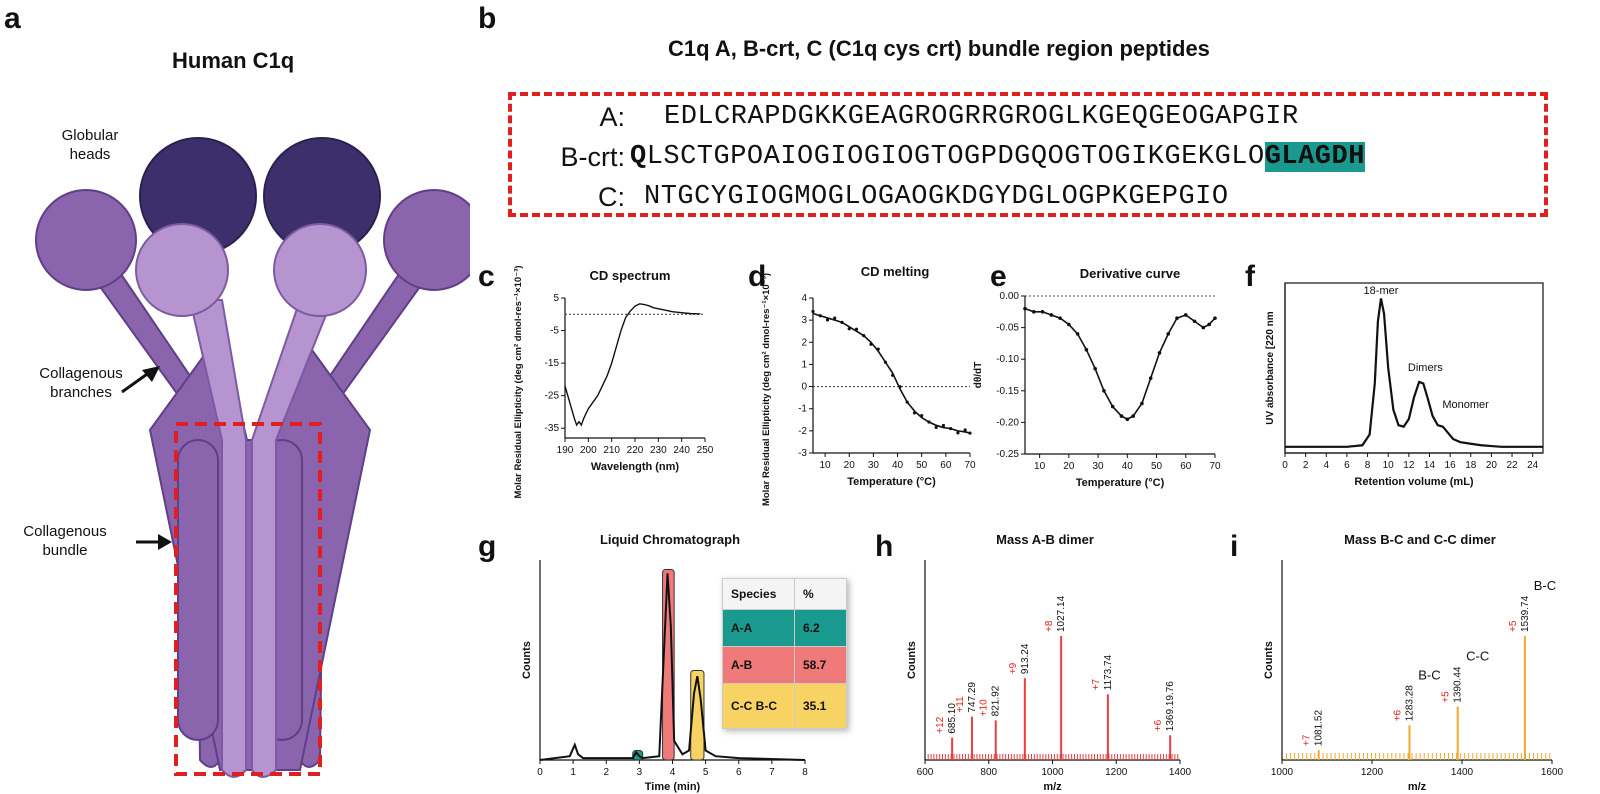 The width and height of the screenshot is (1600, 794). Describe the element at coordinates (1007, 391) in the screenshot. I see `chart-e-y-tick-label: -0.15` at that location.